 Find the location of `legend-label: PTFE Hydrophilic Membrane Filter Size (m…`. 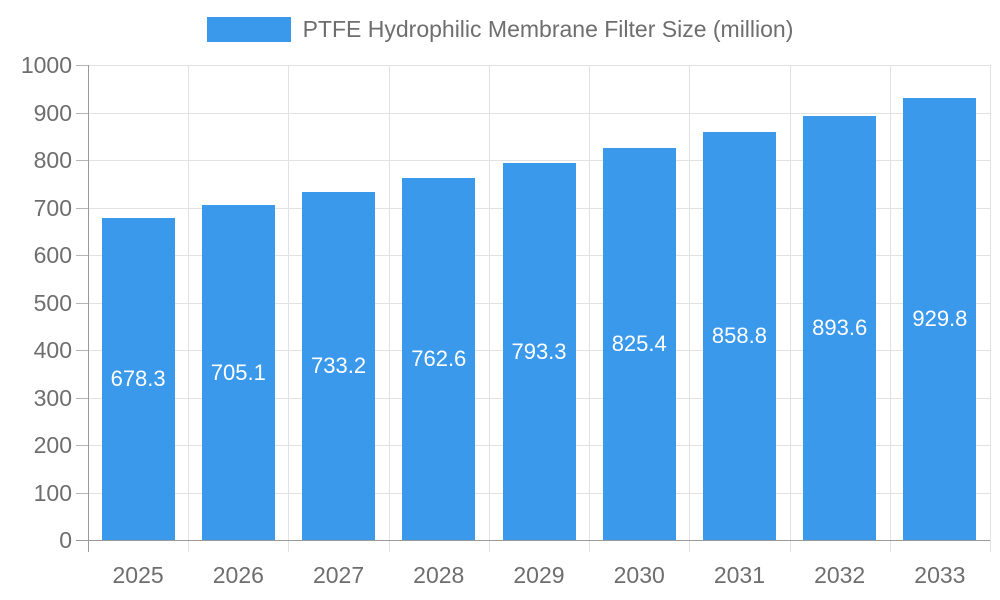

legend-label: PTFE Hydrophilic Membrane Filter Size (m… is located at coordinates (548, 29).